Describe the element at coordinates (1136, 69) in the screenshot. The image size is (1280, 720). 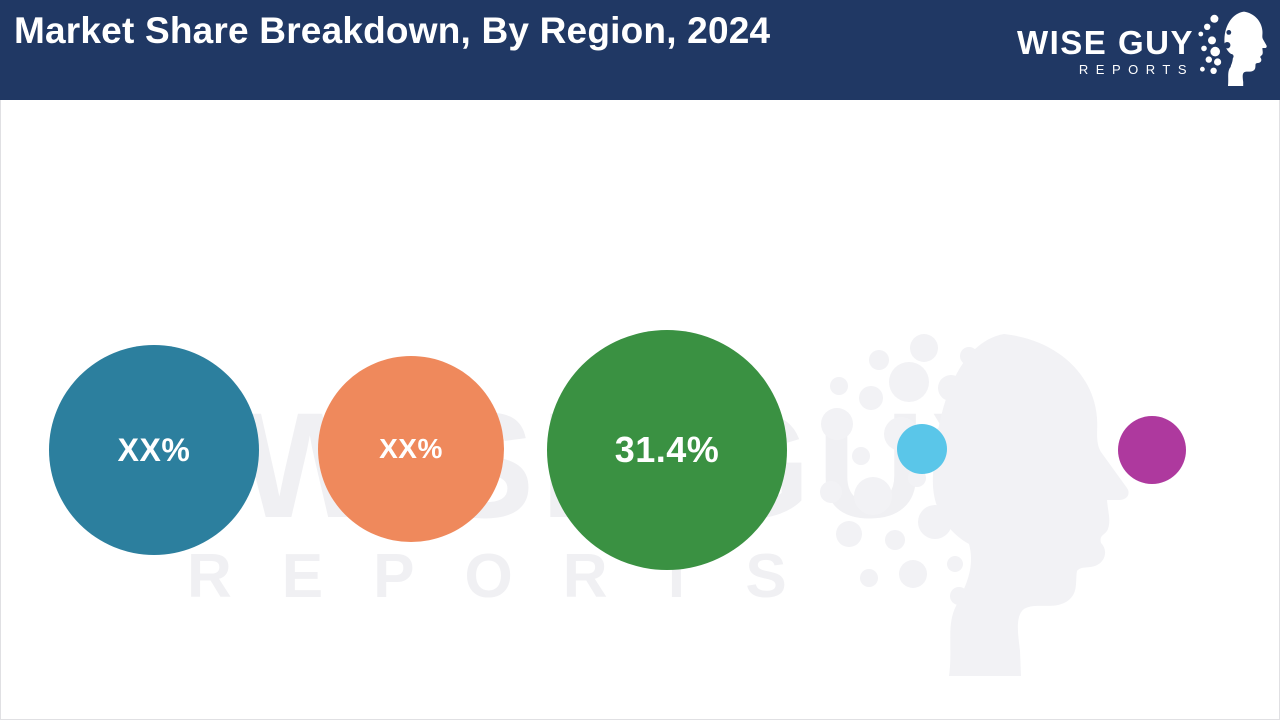
I see `brand-subtitle: REPORTS` at that location.